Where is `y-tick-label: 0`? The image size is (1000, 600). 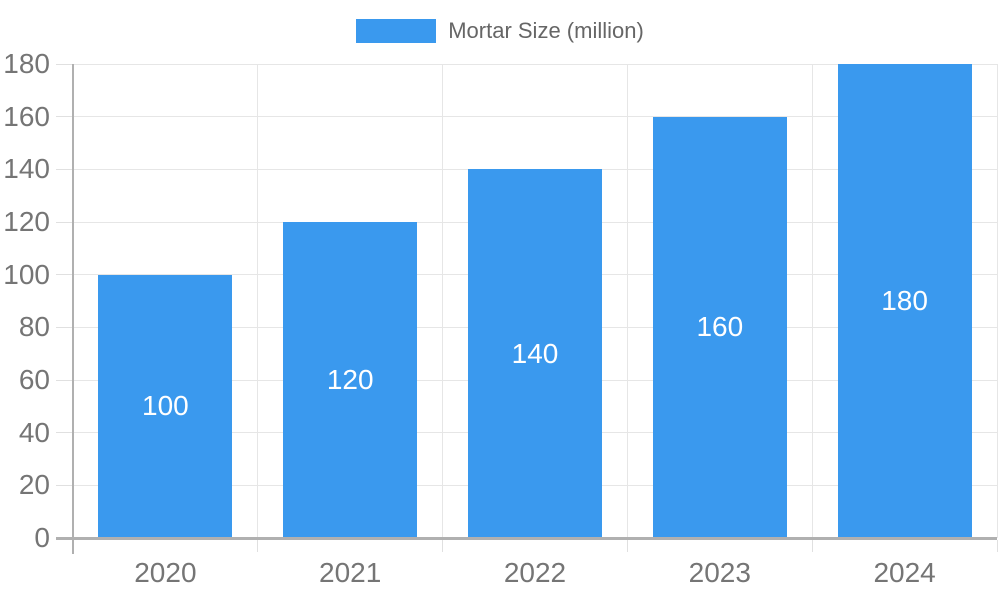 y-tick-label: 0 is located at coordinates (42, 537).